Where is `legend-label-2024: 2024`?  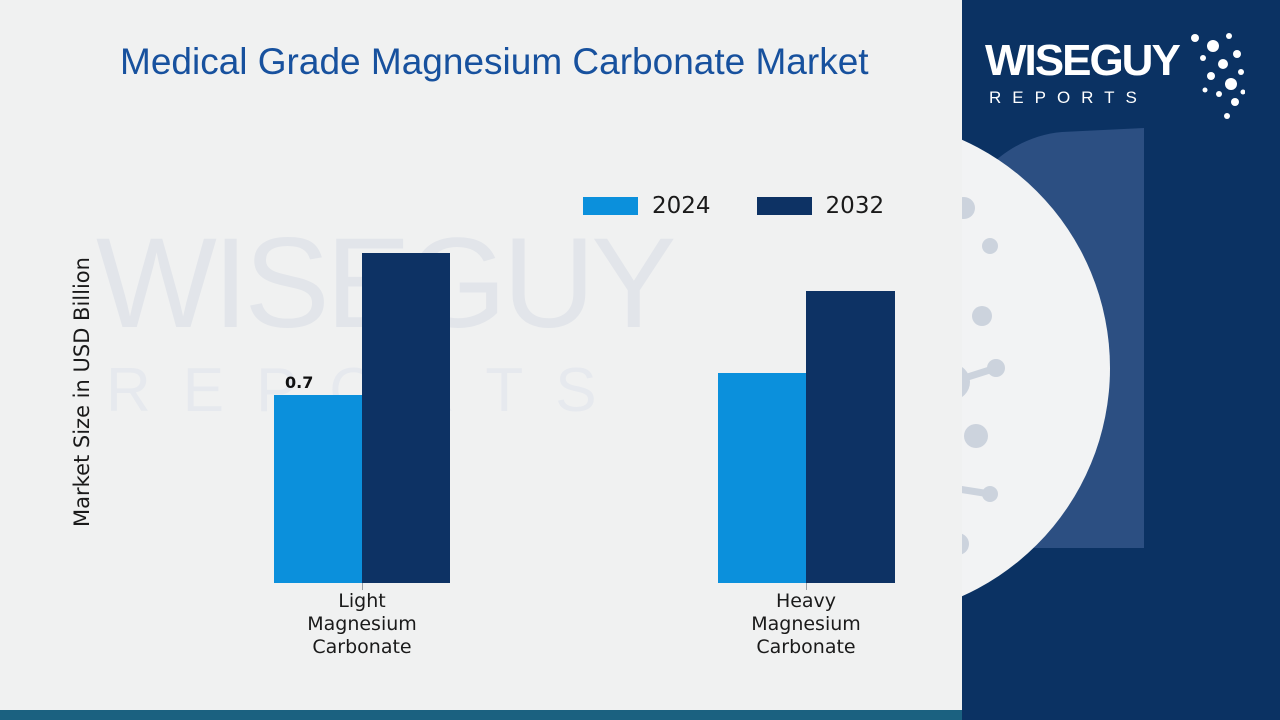
legend-label-2024: 2024 is located at coordinates (681, 206).